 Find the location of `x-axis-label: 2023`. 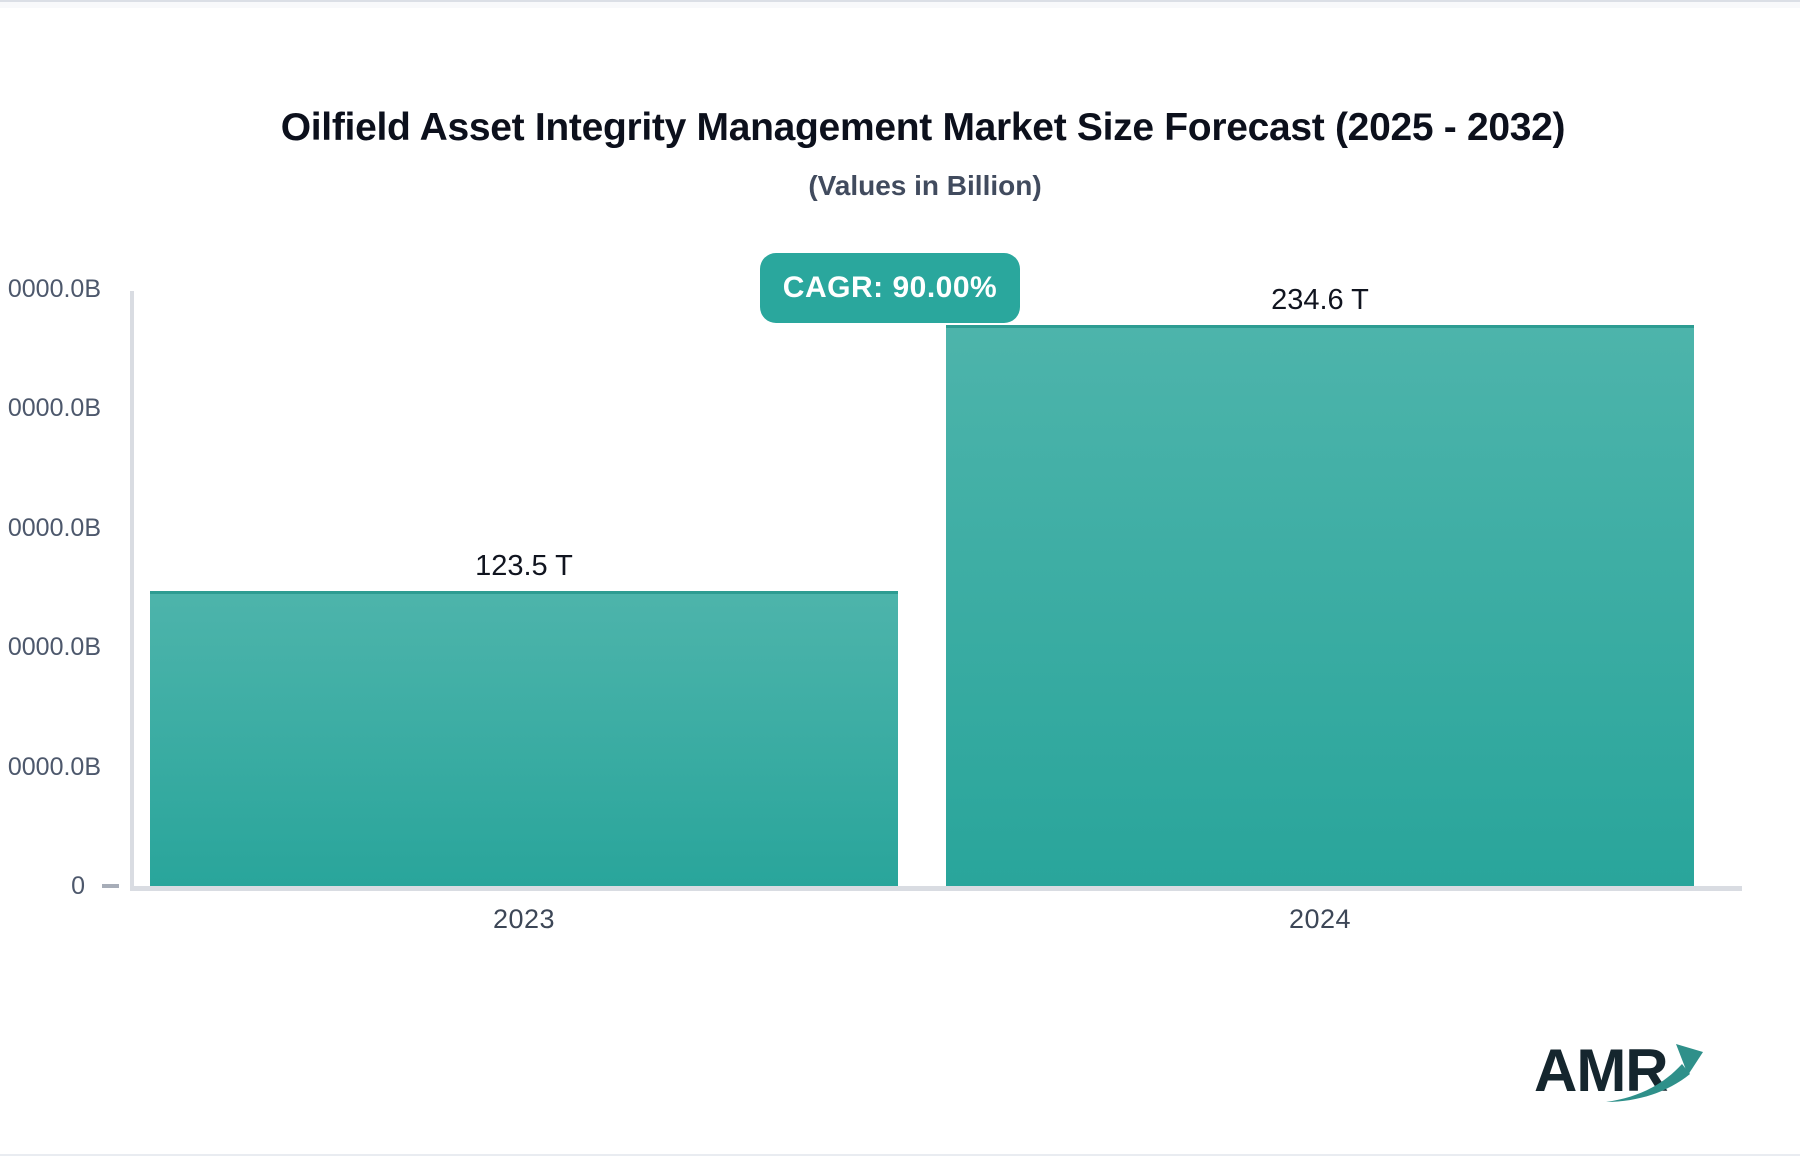

x-axis-label: 2023 is located at coordinates (524, 919).